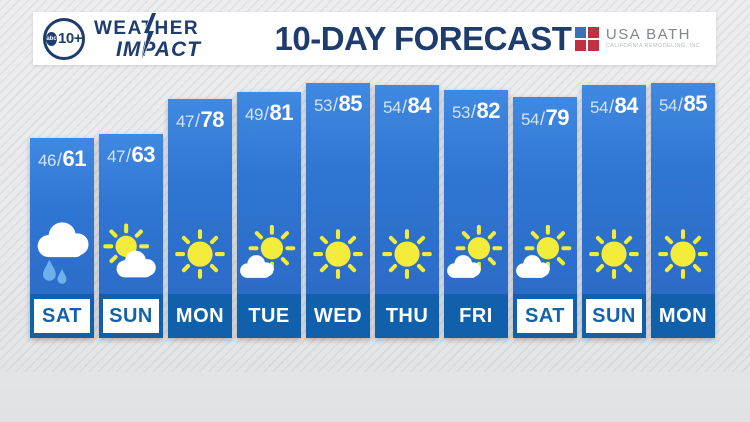 The height and width of the screenshot is (422, 750). Describe the element at coordinates (47, 160) in the screenshot. I see `low-temp: 46` at that location.